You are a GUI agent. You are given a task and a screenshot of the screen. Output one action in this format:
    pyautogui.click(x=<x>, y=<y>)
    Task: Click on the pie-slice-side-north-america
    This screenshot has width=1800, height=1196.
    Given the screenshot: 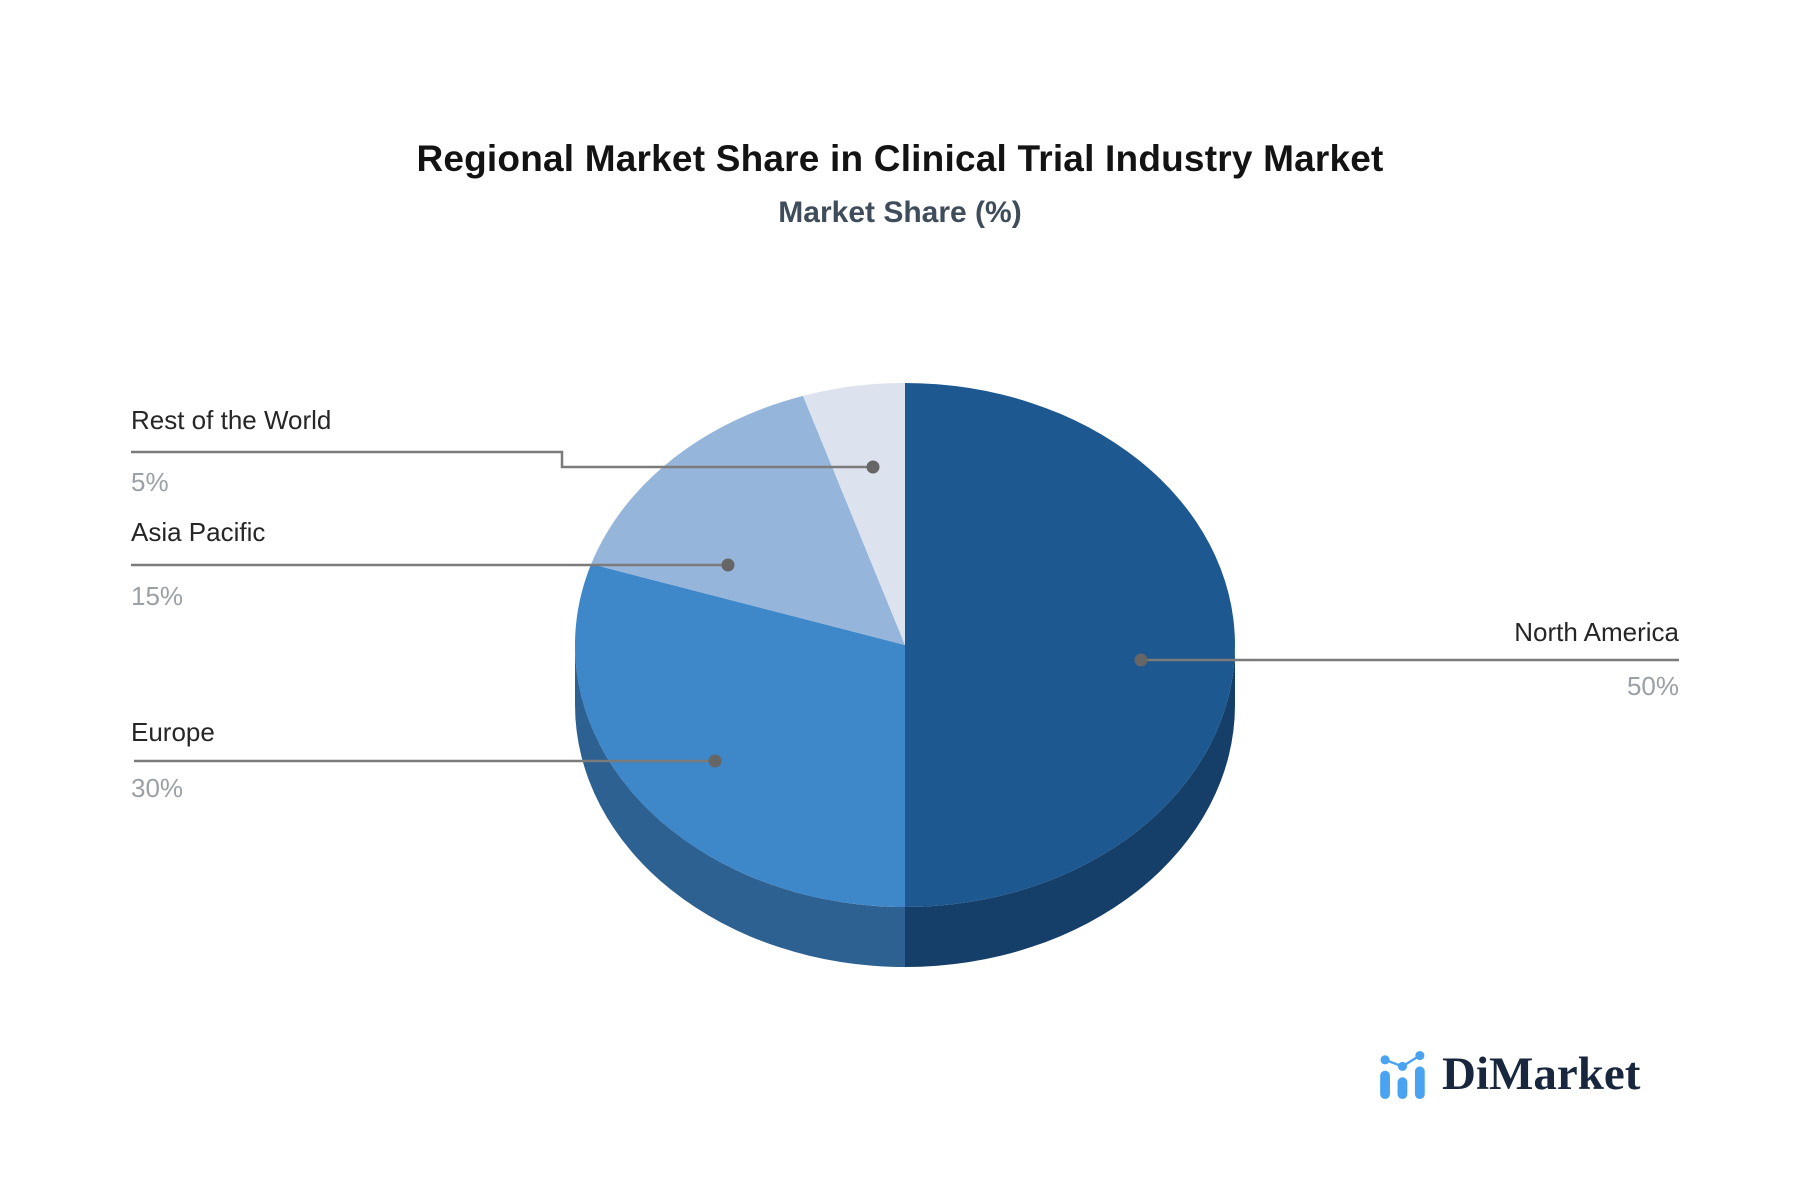 What is the action you would take?
    pyautogui.click(x=1070, y=806)
    